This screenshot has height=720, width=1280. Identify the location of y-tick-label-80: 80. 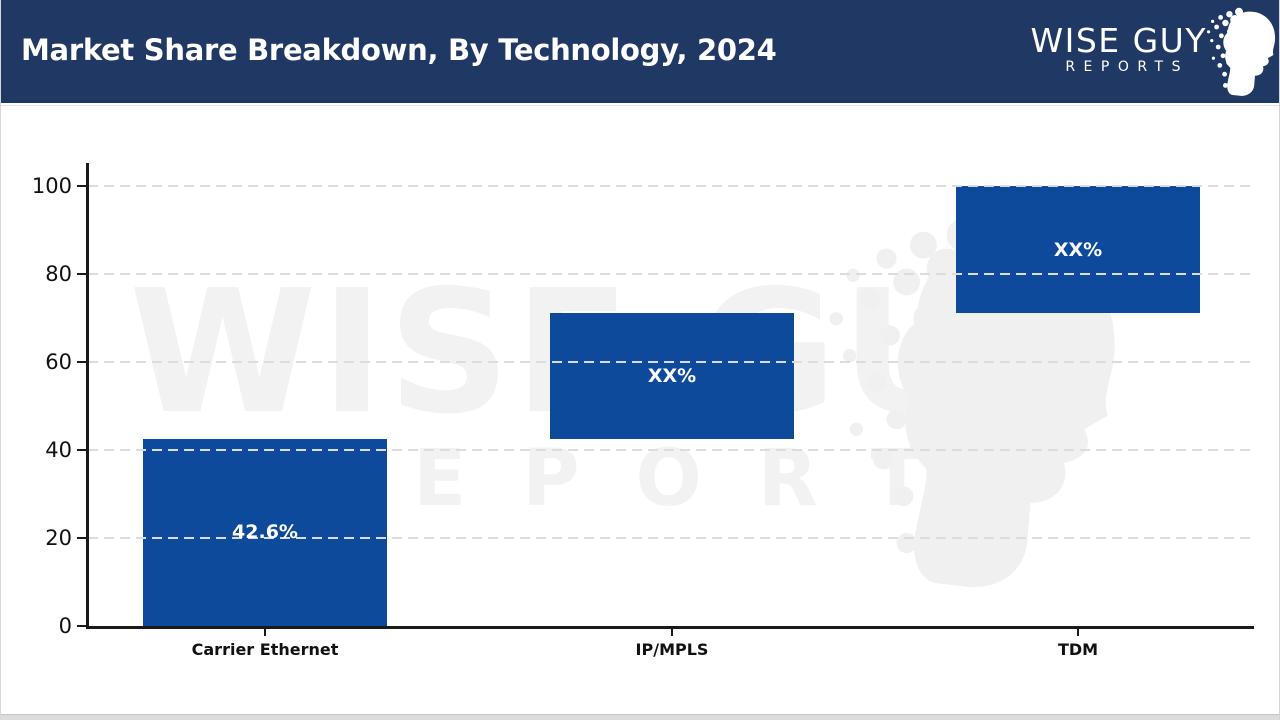
(58, 274).